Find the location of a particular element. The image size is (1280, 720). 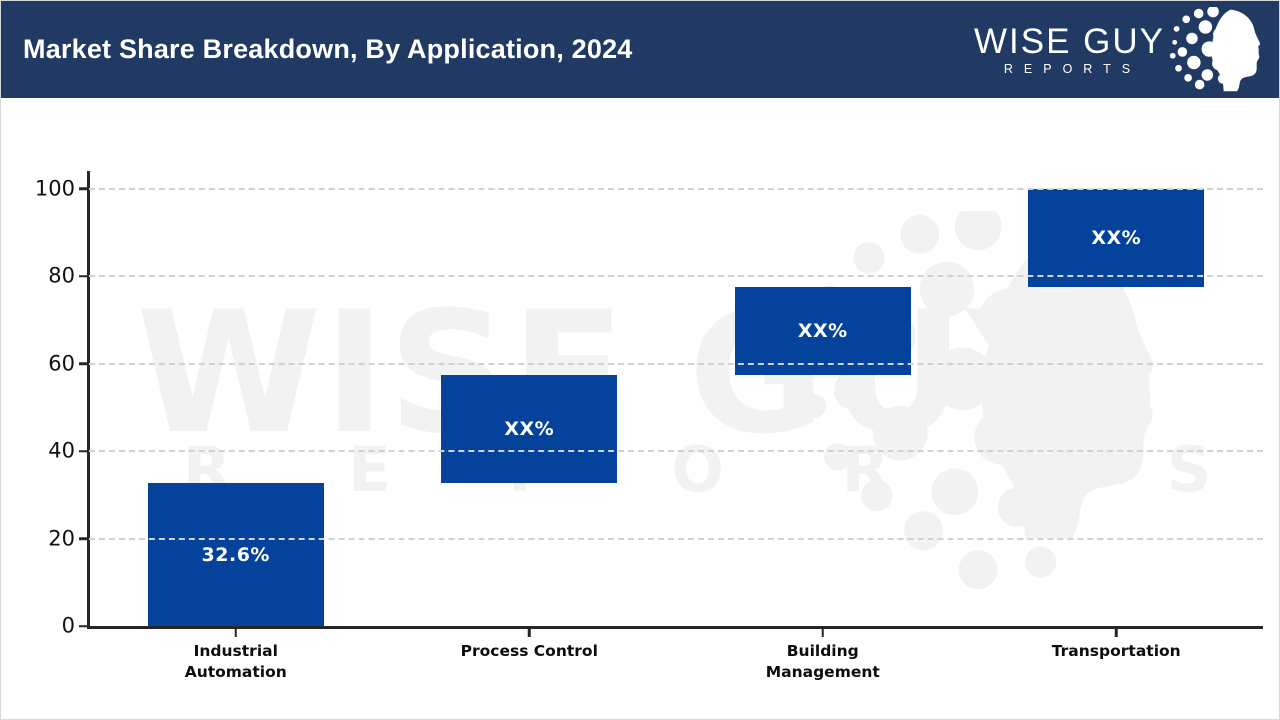

bar: 32.6% is located at coordinates (235, 554).